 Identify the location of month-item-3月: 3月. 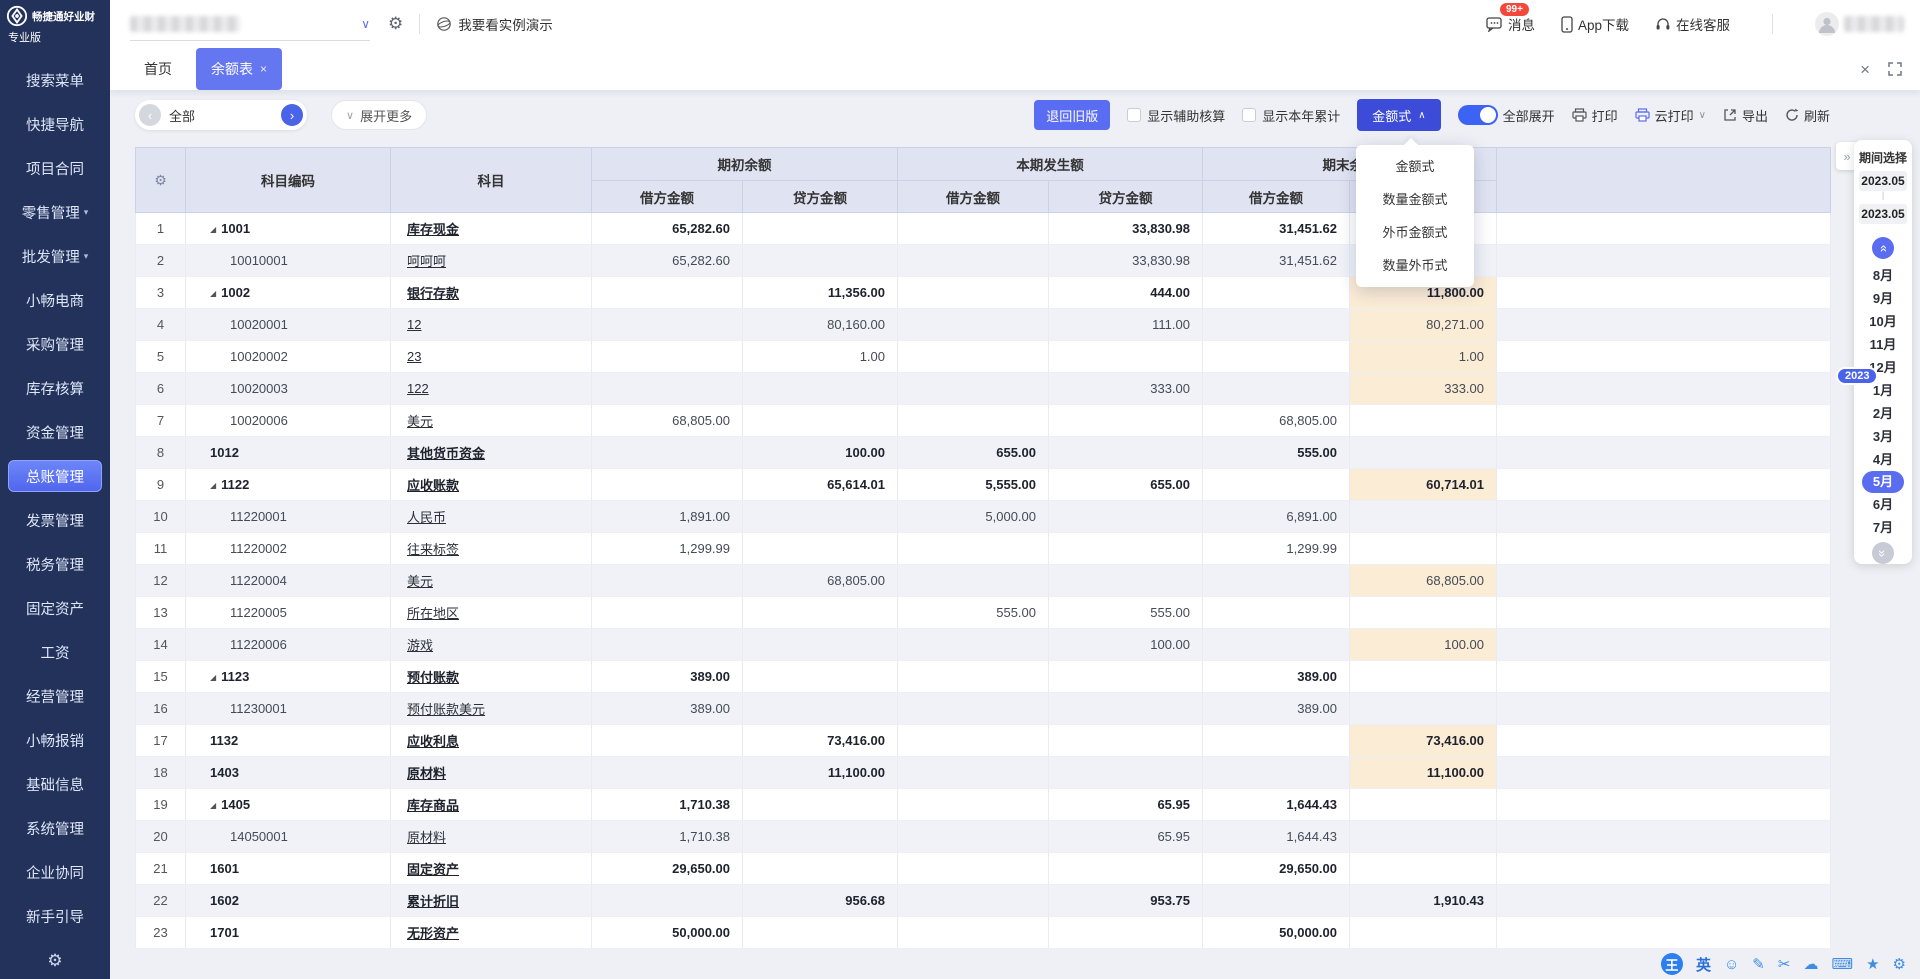
(1883, 436).